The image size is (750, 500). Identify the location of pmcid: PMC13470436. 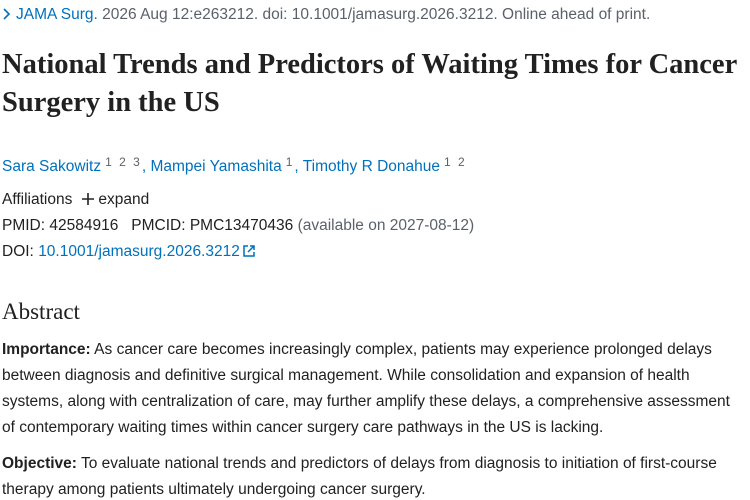
(241, 225).